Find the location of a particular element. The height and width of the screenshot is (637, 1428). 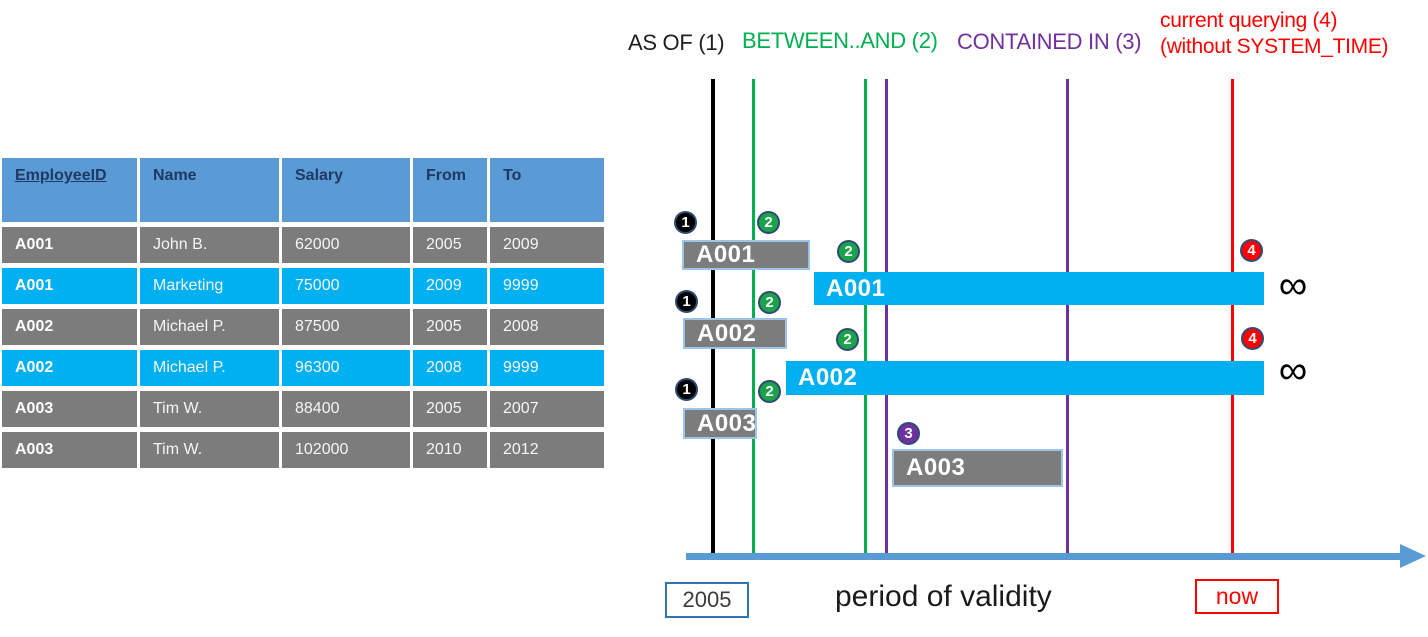

cell-salary: 87500 is located at coordinates (346, 327).